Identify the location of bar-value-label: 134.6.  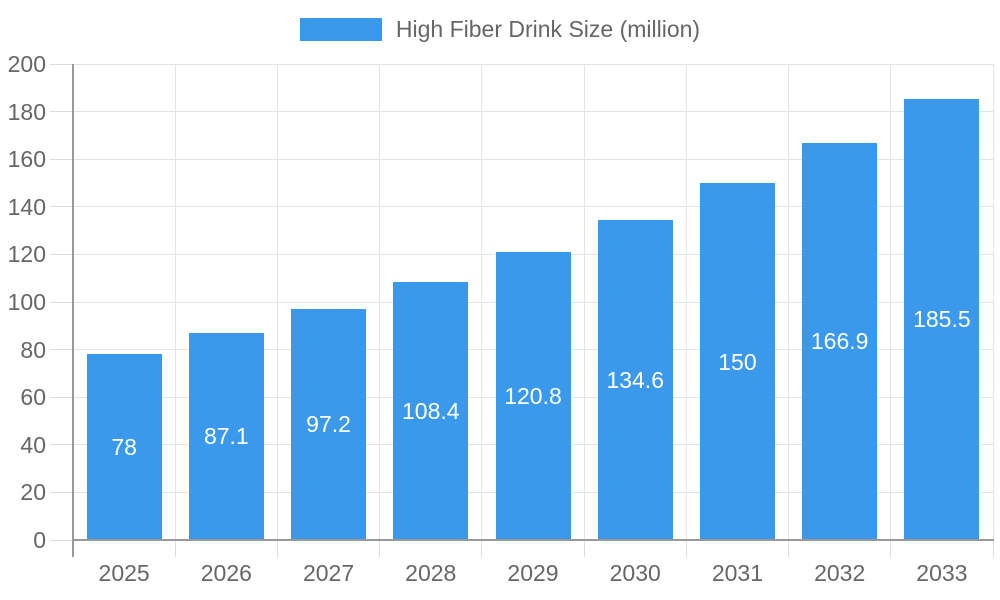
(635, 379).